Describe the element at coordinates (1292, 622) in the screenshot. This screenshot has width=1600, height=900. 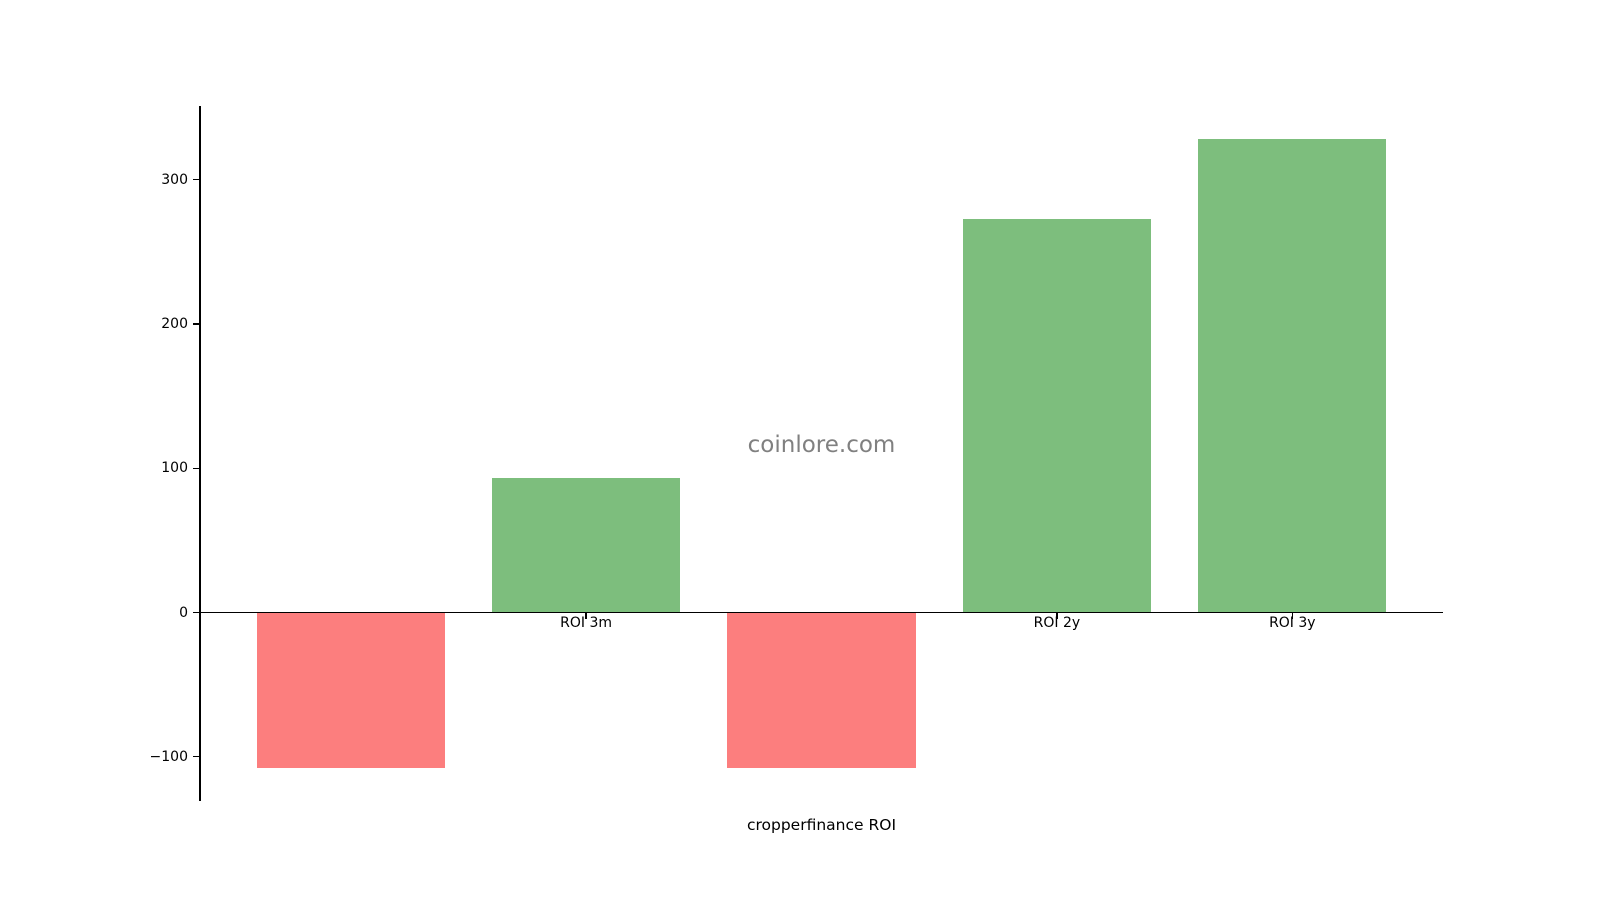
I see `x-tick-label-roi-3y: ROI 3y` at that location.